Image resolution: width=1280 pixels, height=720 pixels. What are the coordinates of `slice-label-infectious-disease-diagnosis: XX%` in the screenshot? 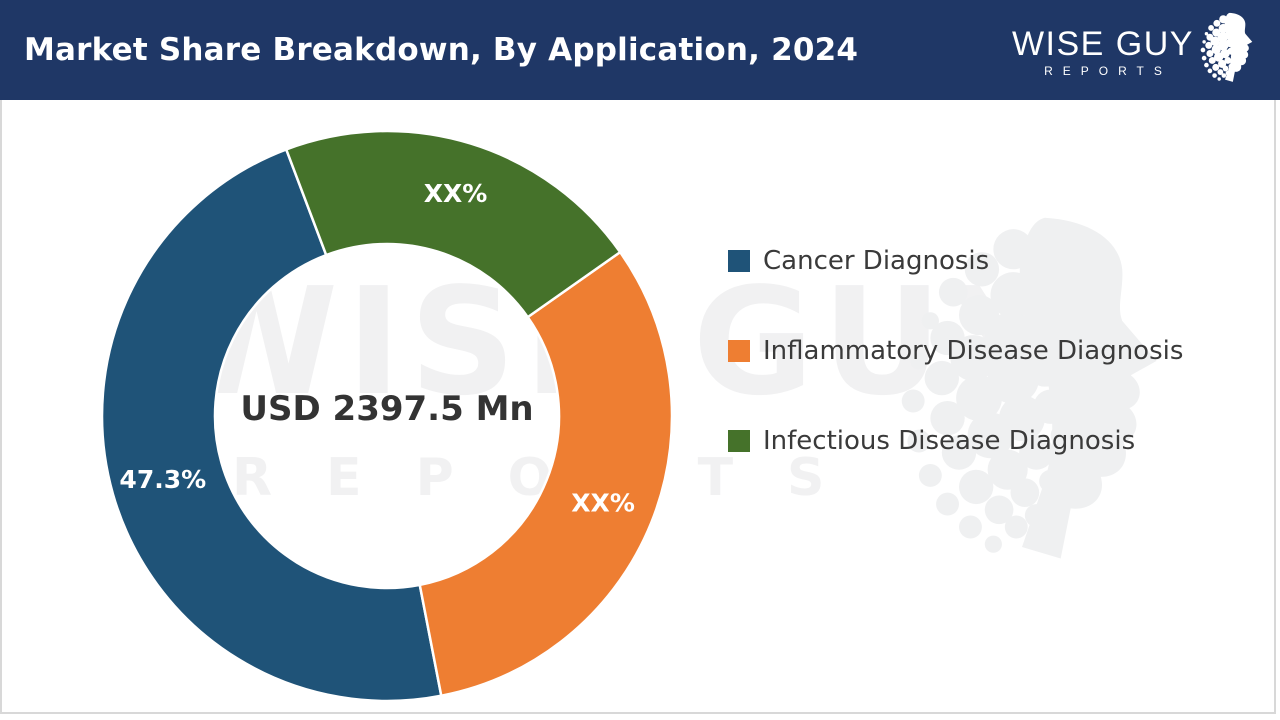 It's located at (456, 193).